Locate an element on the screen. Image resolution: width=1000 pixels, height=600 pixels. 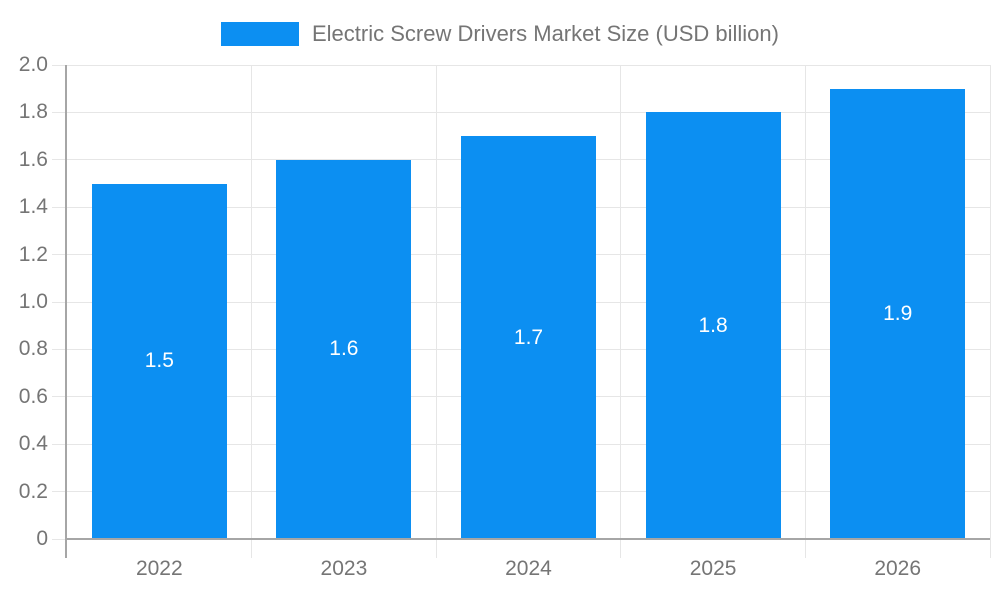
y-axis-tick-label: 0.8 is located at coordinates (33, 349).